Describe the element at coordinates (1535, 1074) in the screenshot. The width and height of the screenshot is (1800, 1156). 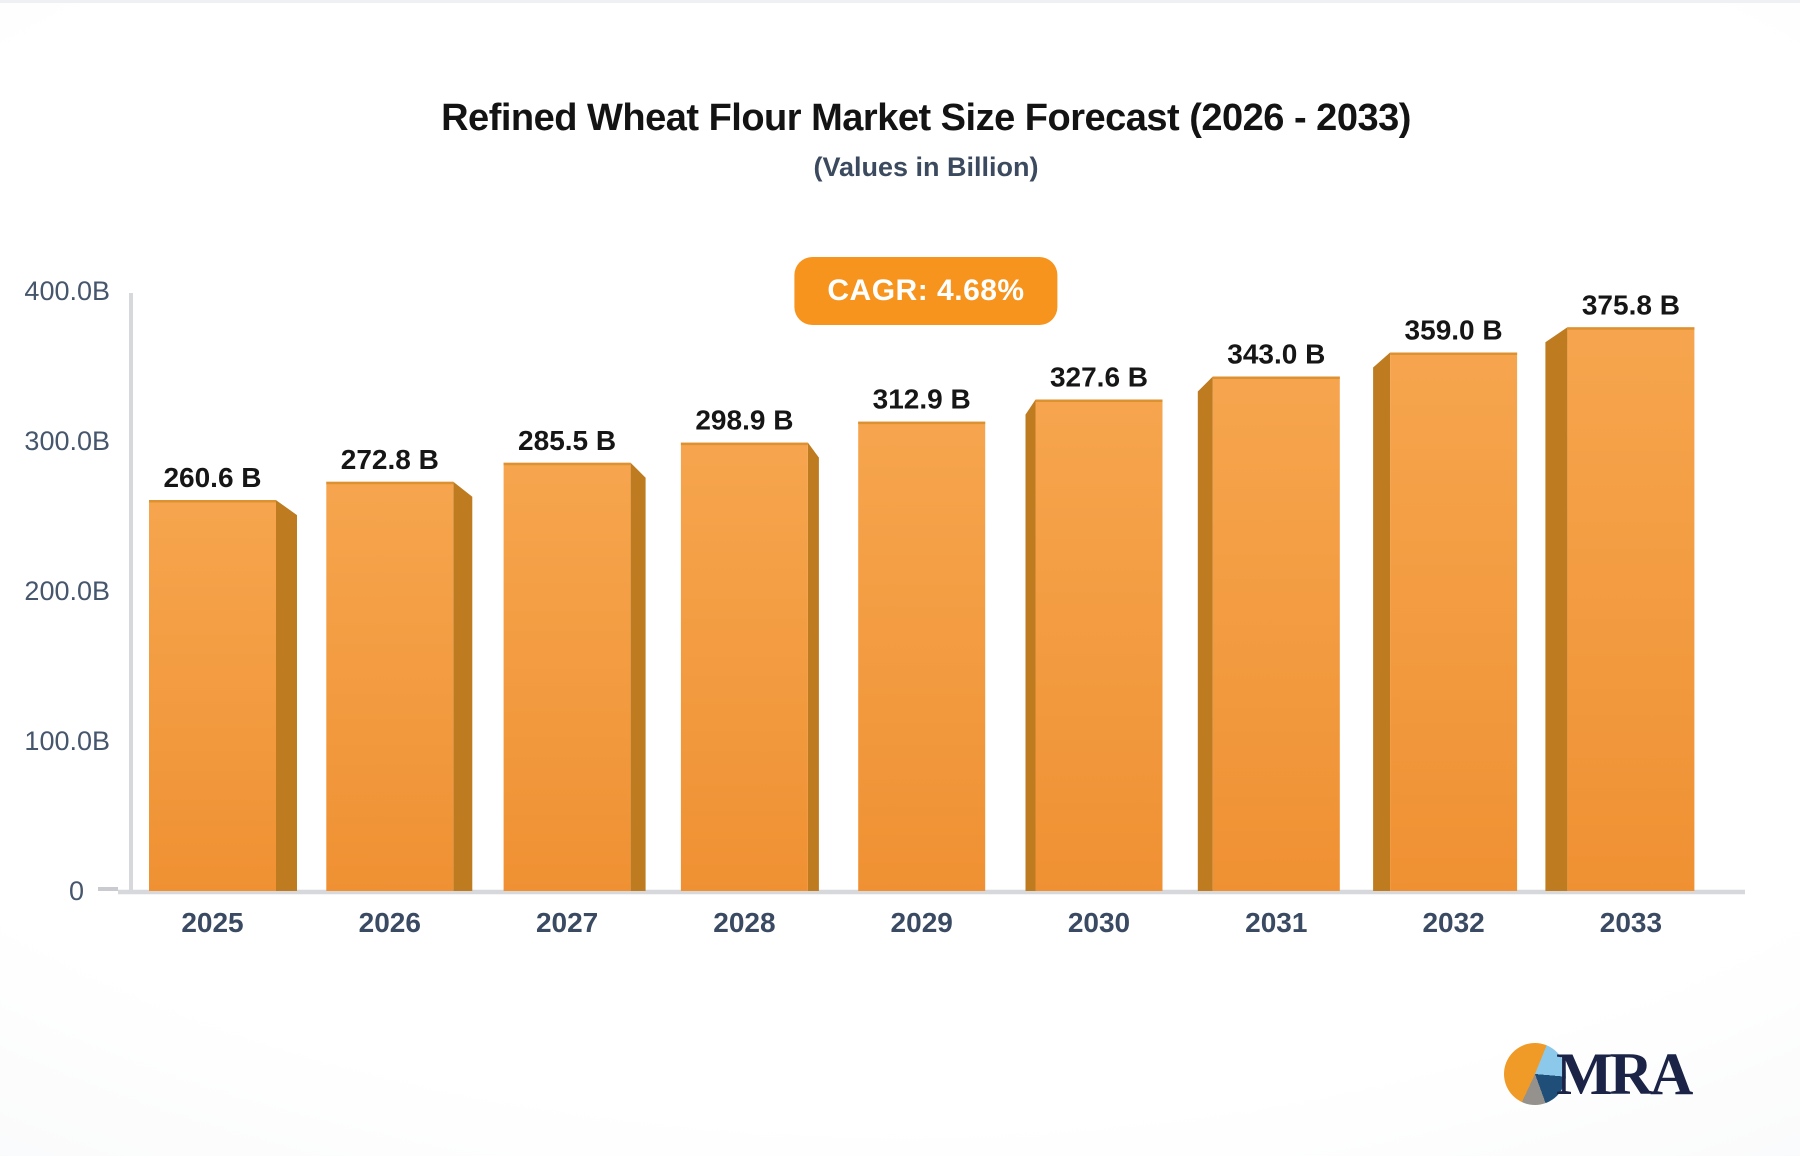
I see `pie-chart-icon` at that location.